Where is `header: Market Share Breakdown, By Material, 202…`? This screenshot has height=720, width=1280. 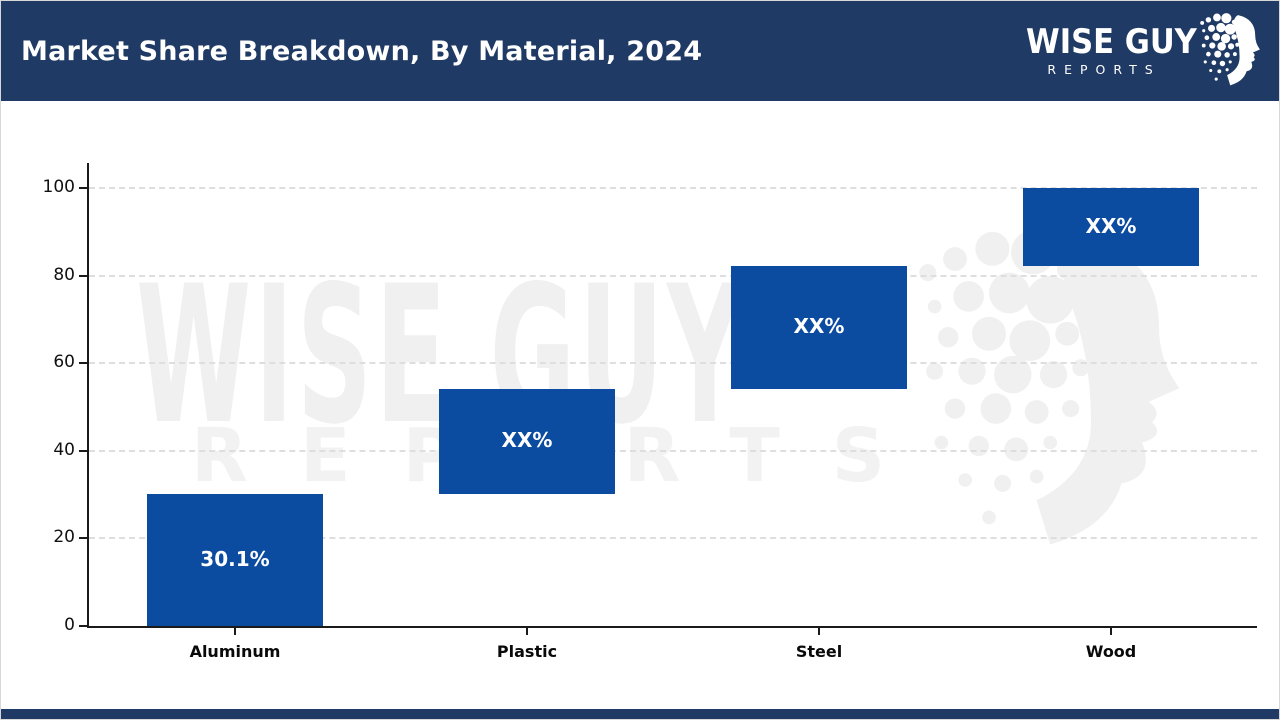 header: Market Share Breakdown, By Material, 202… is located at coordinates (640, 51).